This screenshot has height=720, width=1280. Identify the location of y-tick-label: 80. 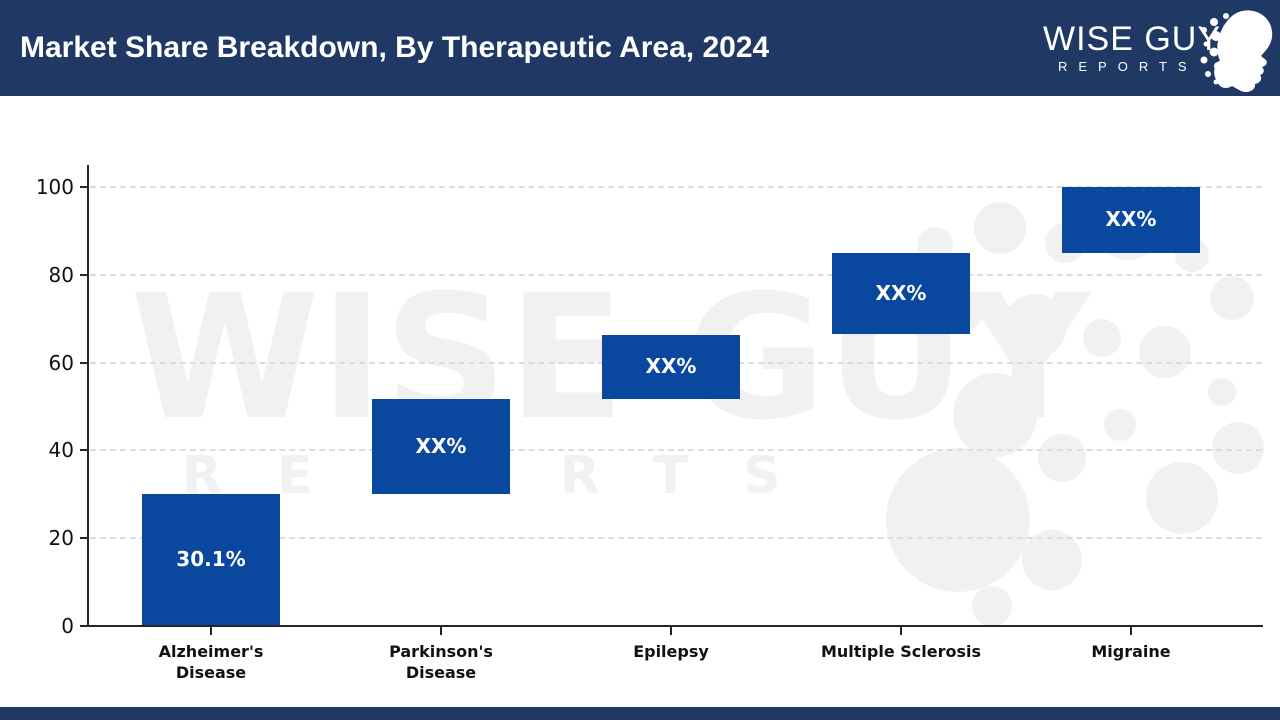
(61, 274).